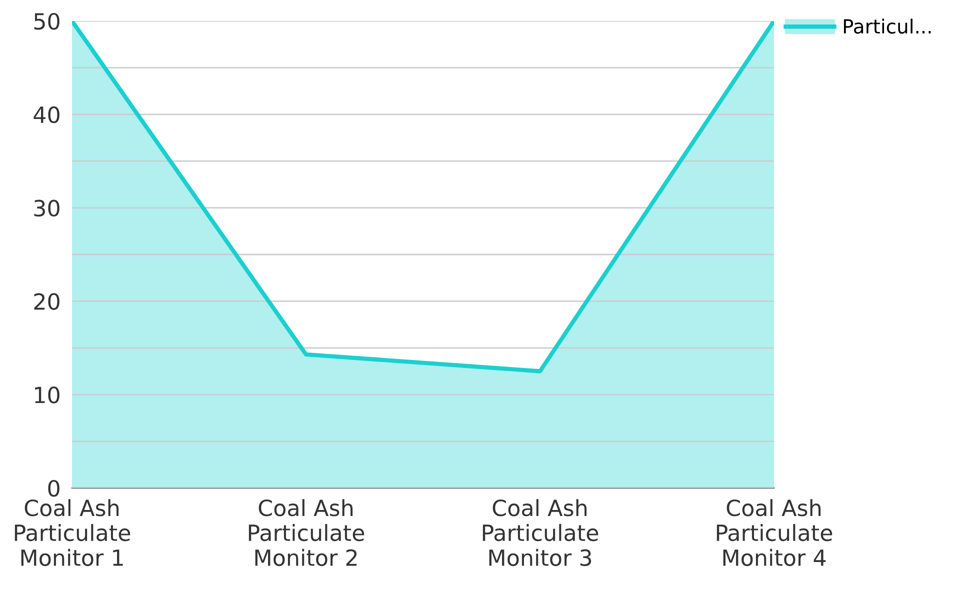 The height and width of the screenshot is (592, 968). What do you see at coordinates (47, 208) in the screenshot?
I see `y-tick-label: 30` at bounding box center [47, 208].